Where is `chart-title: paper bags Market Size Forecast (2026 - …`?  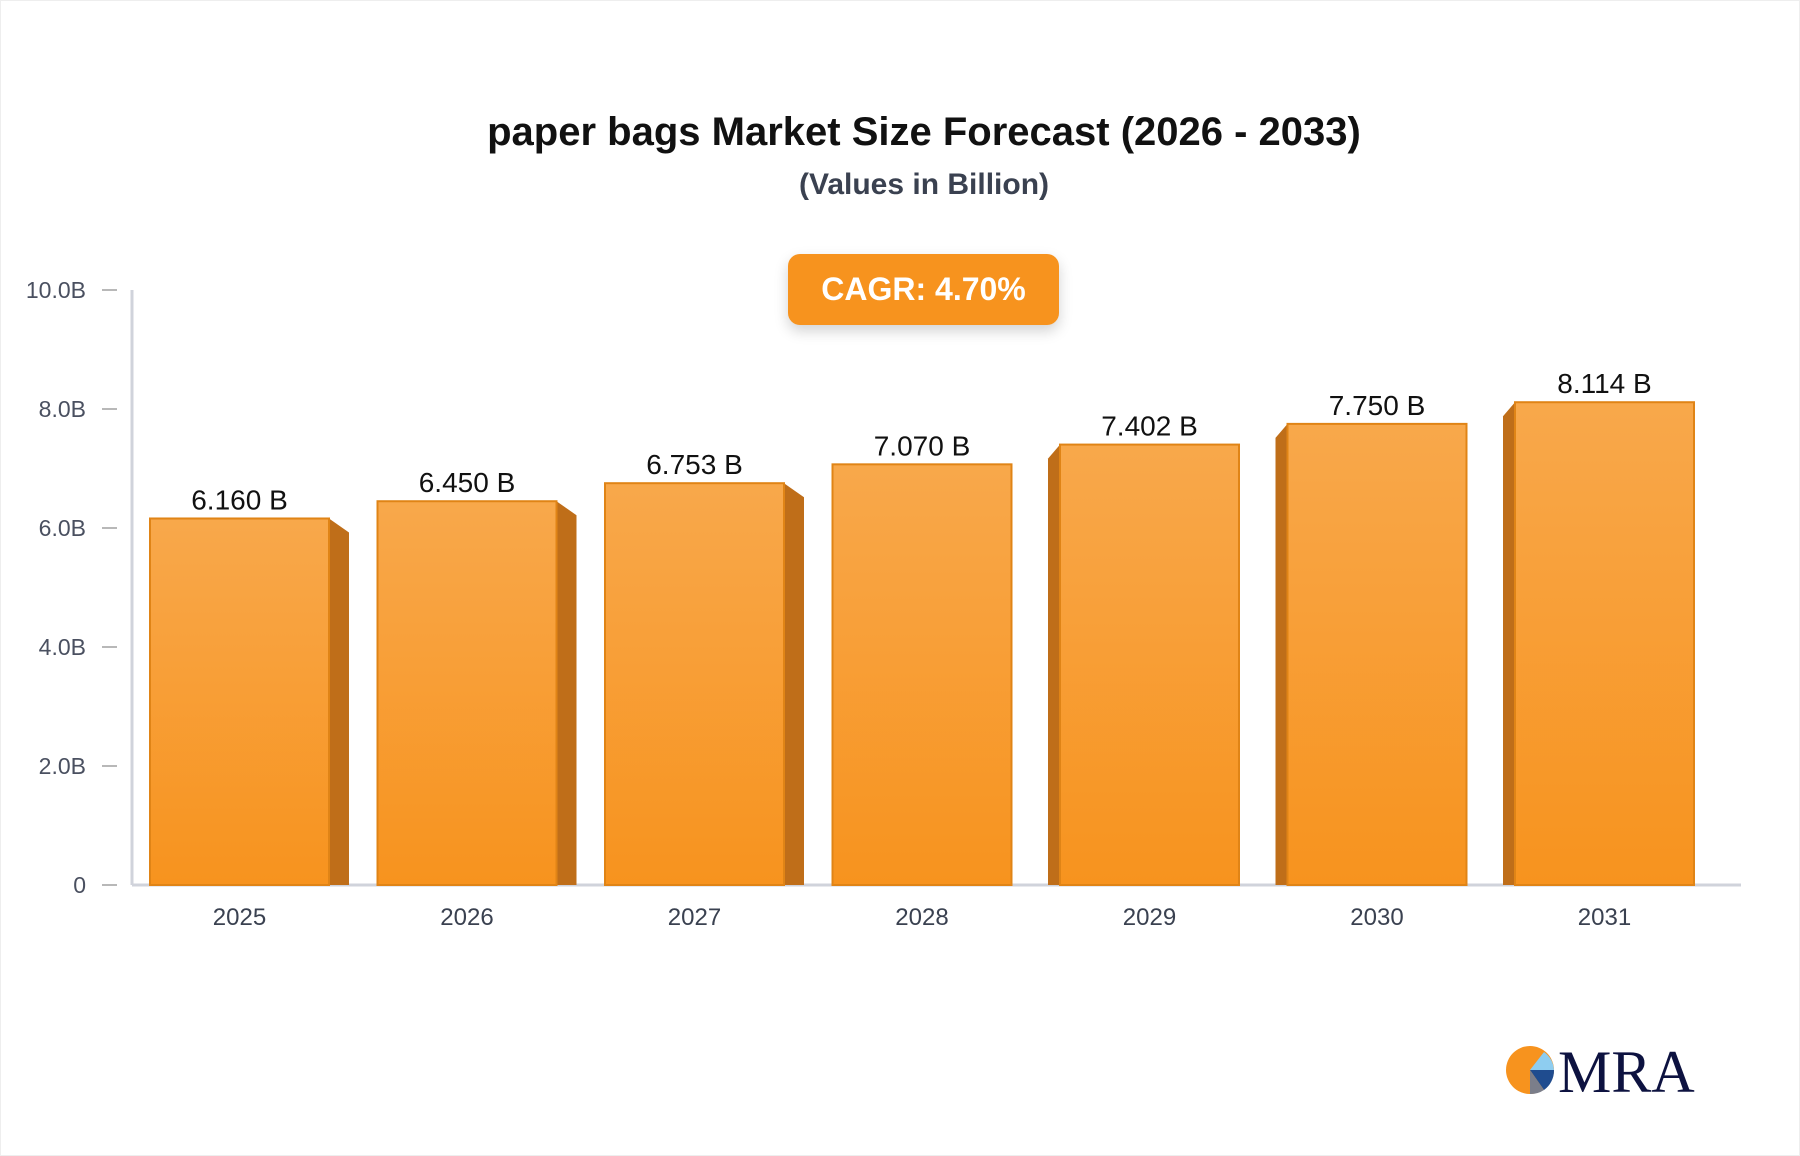 chart-title: paper bags Market Size Forecast (2026 - … is located at coordinates (924, 132).